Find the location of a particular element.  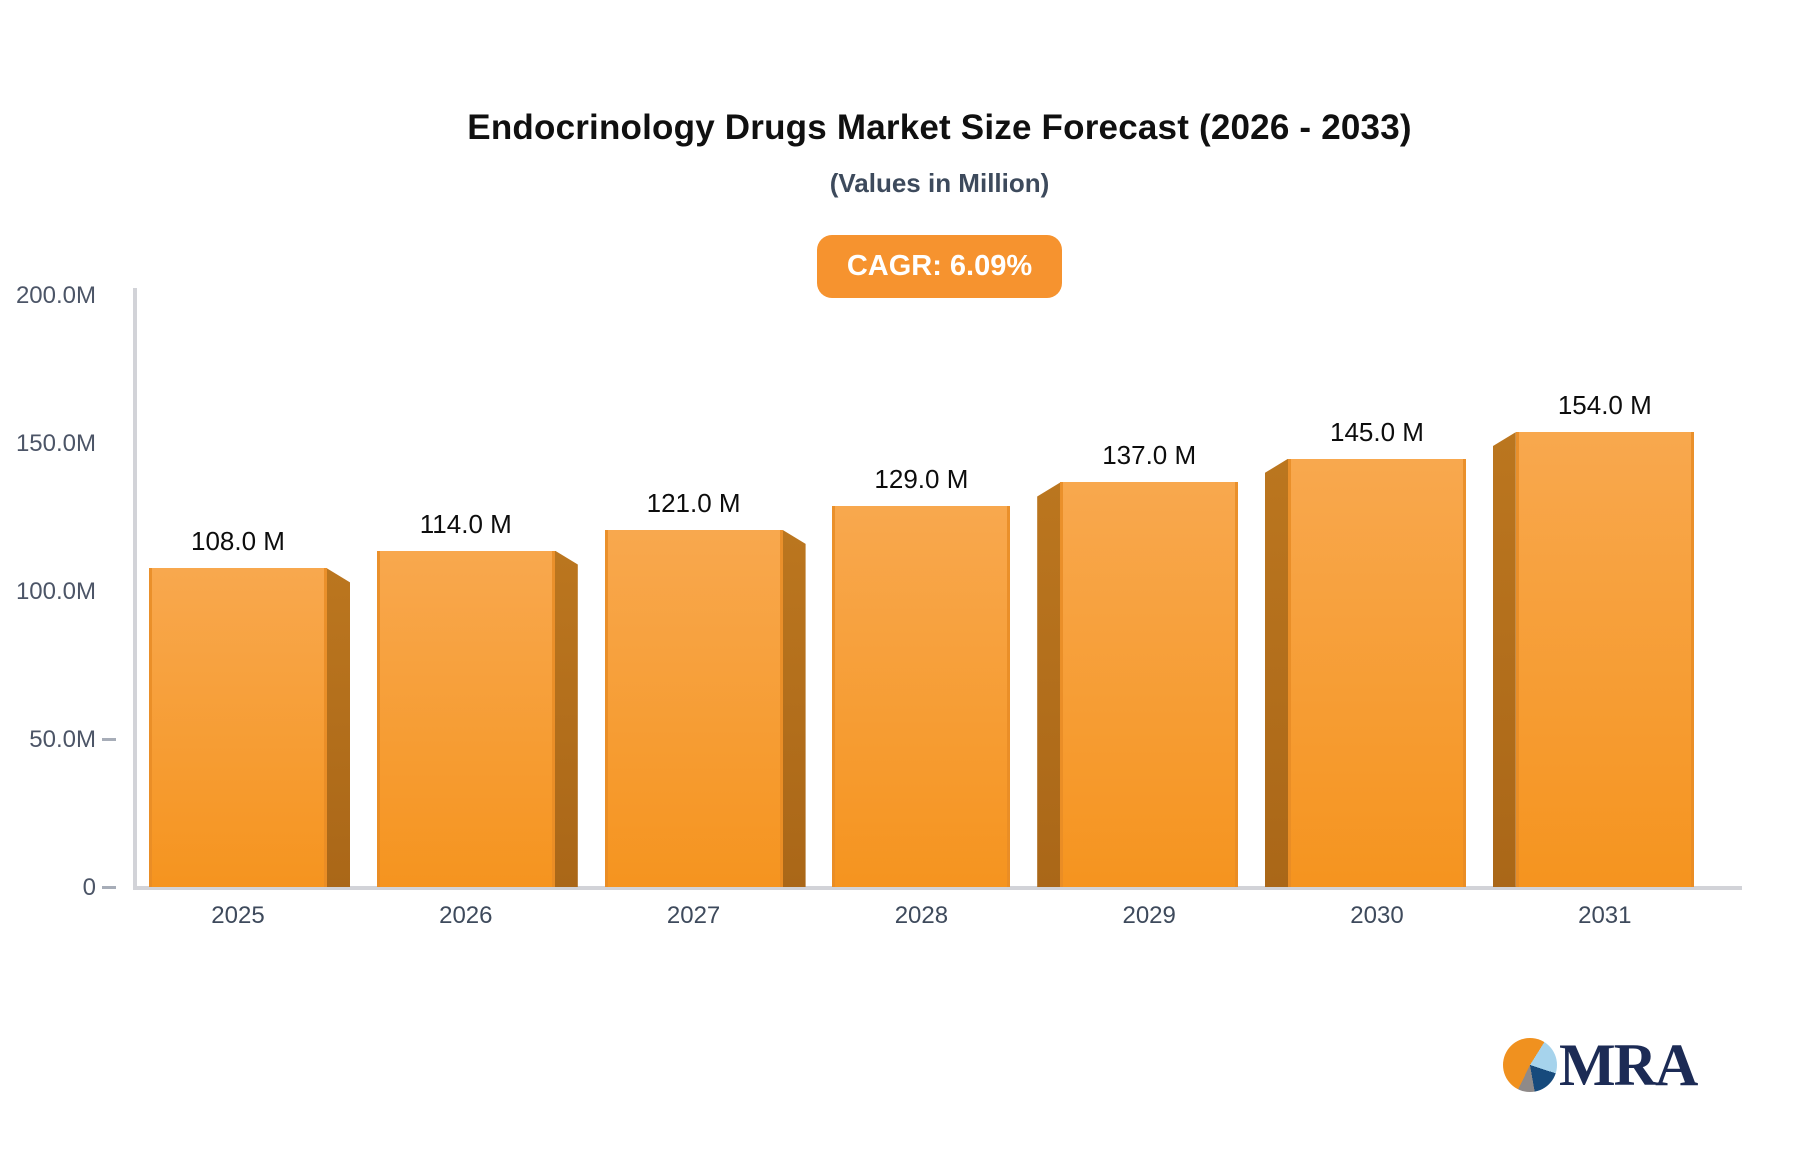

bar-2027 is located at coordinates (693, 708).